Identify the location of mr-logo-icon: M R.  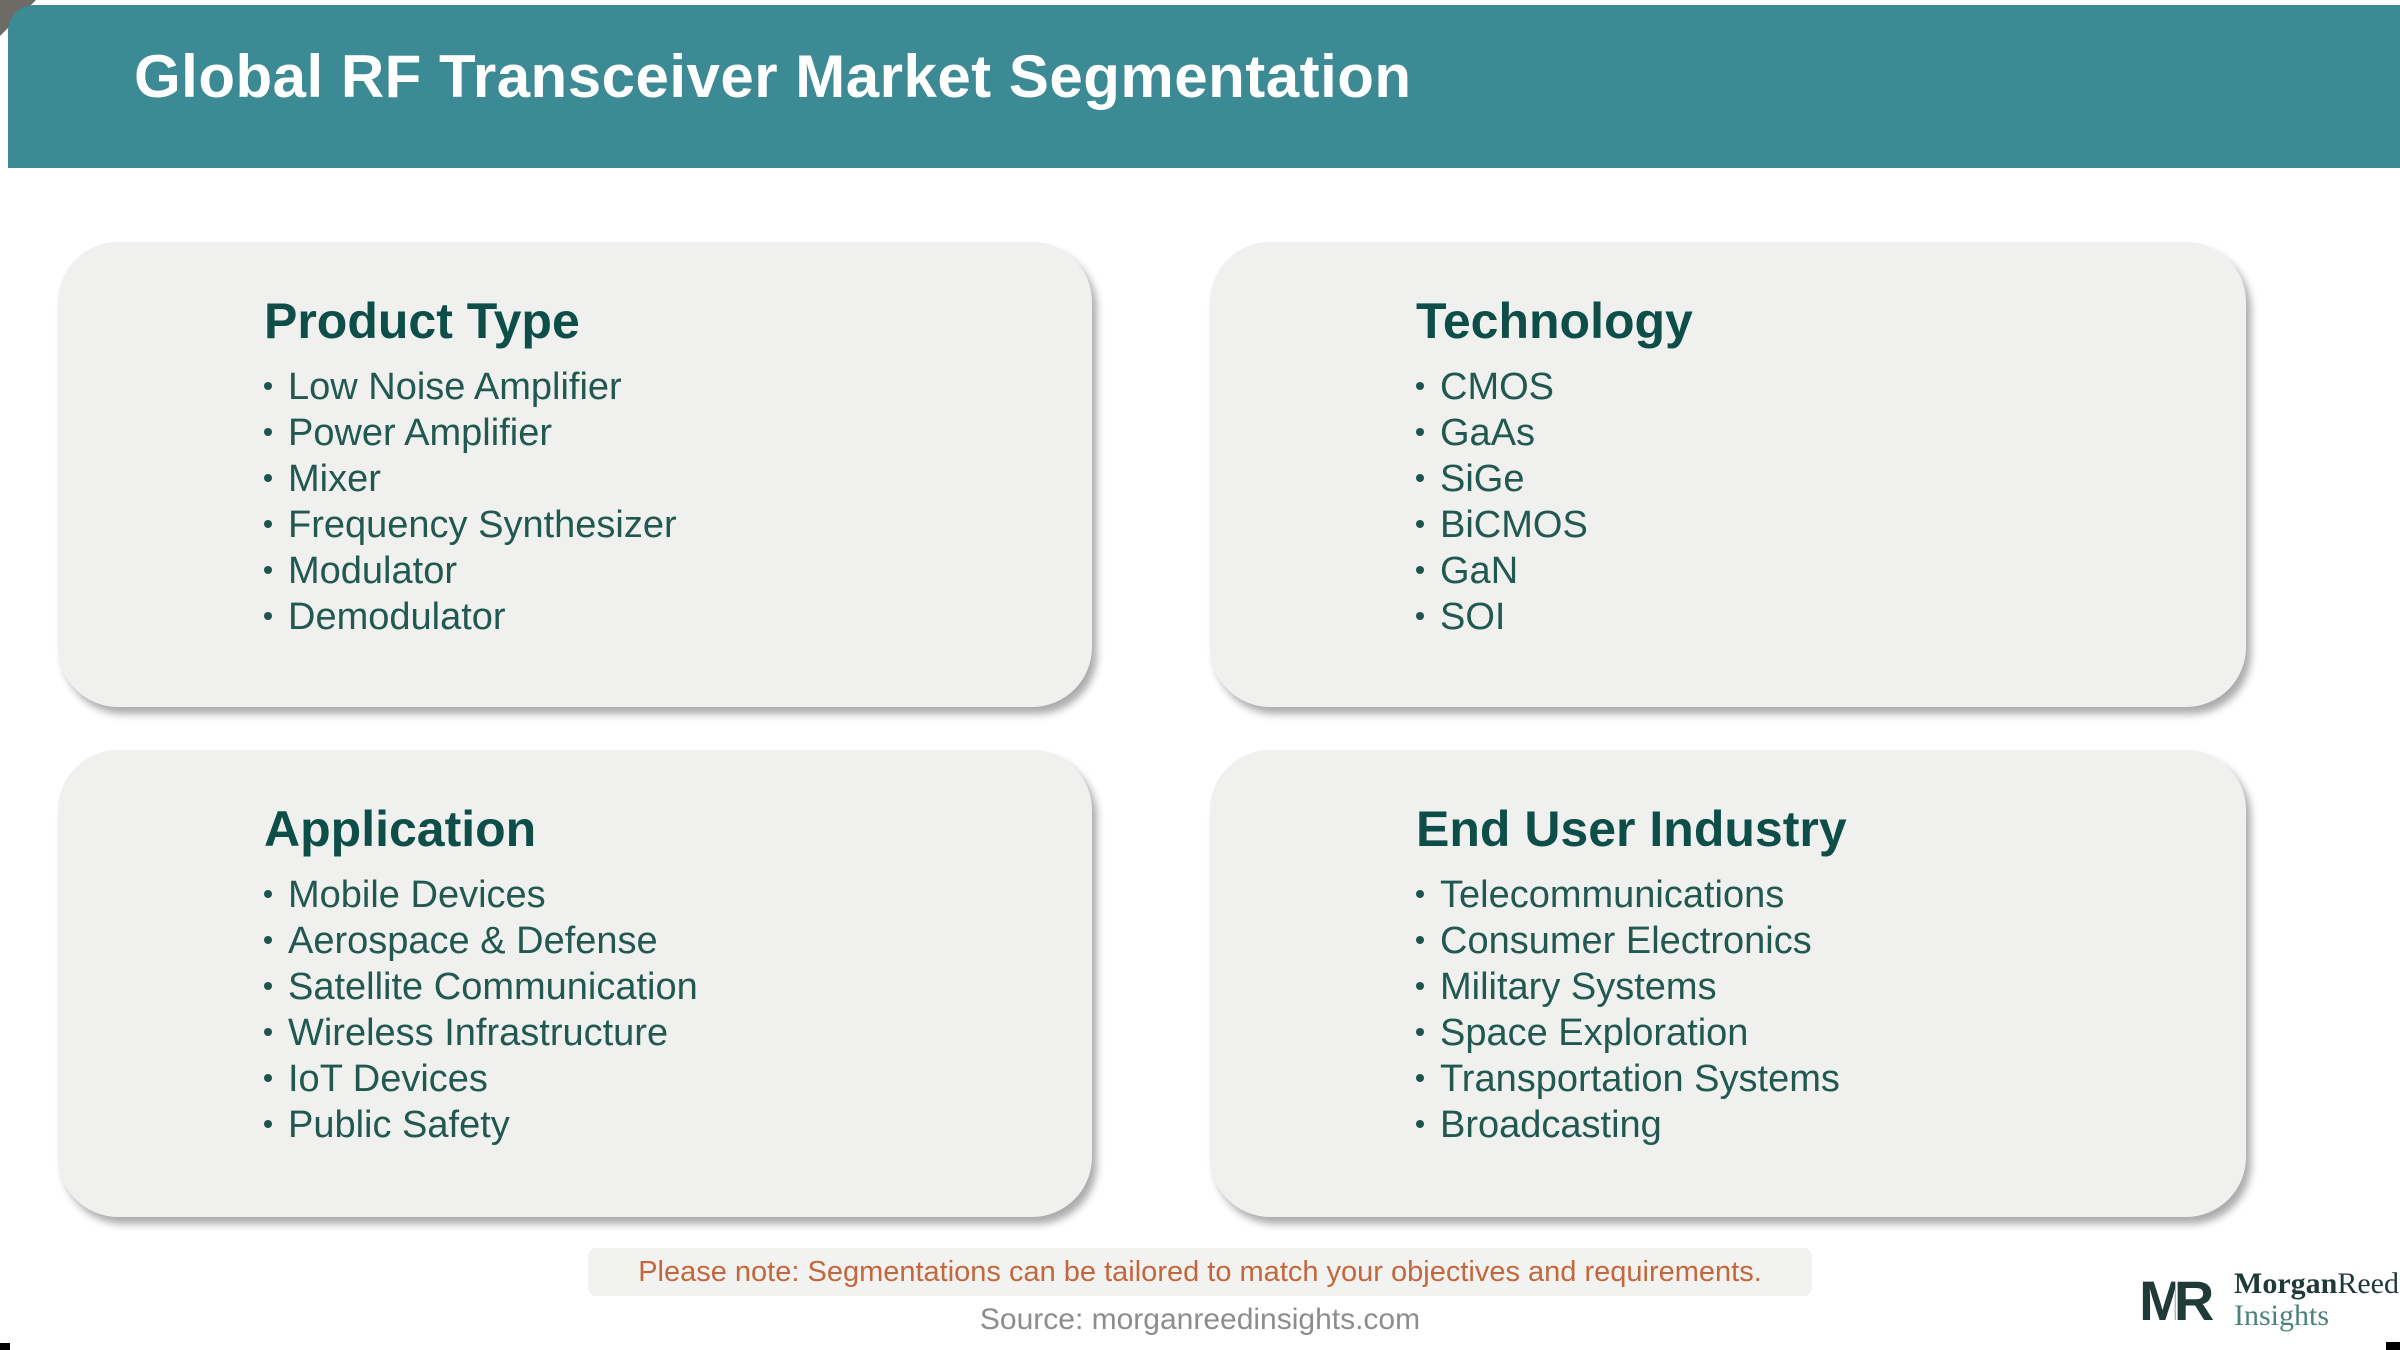
(2177, 1300).